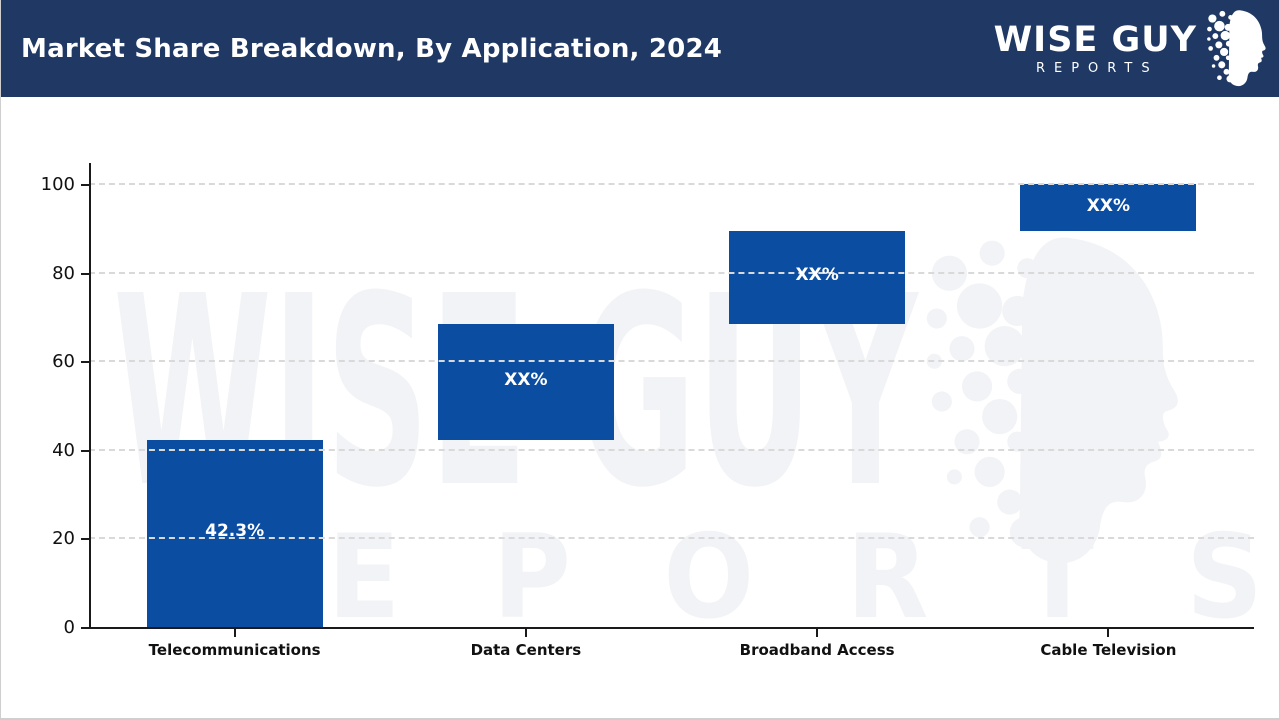 This screenshot has height=720, width=1280. I want to click on bar-value-label: 42.3%, so click(235, 531).